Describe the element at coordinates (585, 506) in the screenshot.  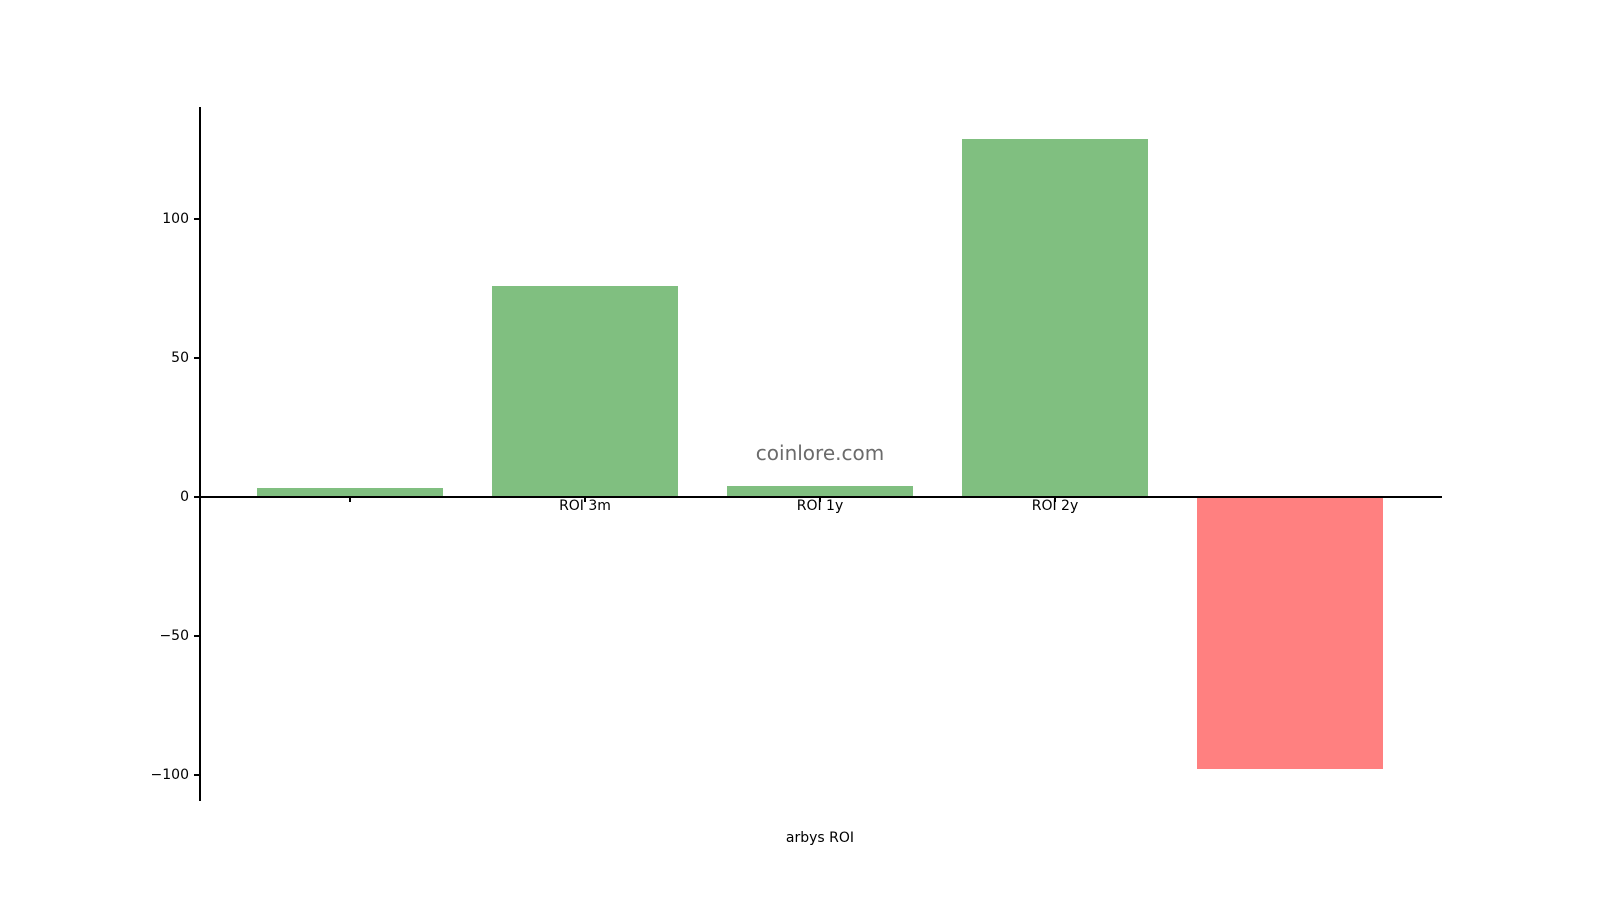
I see `x-axis-tick-label: ROI 3m` at that location.